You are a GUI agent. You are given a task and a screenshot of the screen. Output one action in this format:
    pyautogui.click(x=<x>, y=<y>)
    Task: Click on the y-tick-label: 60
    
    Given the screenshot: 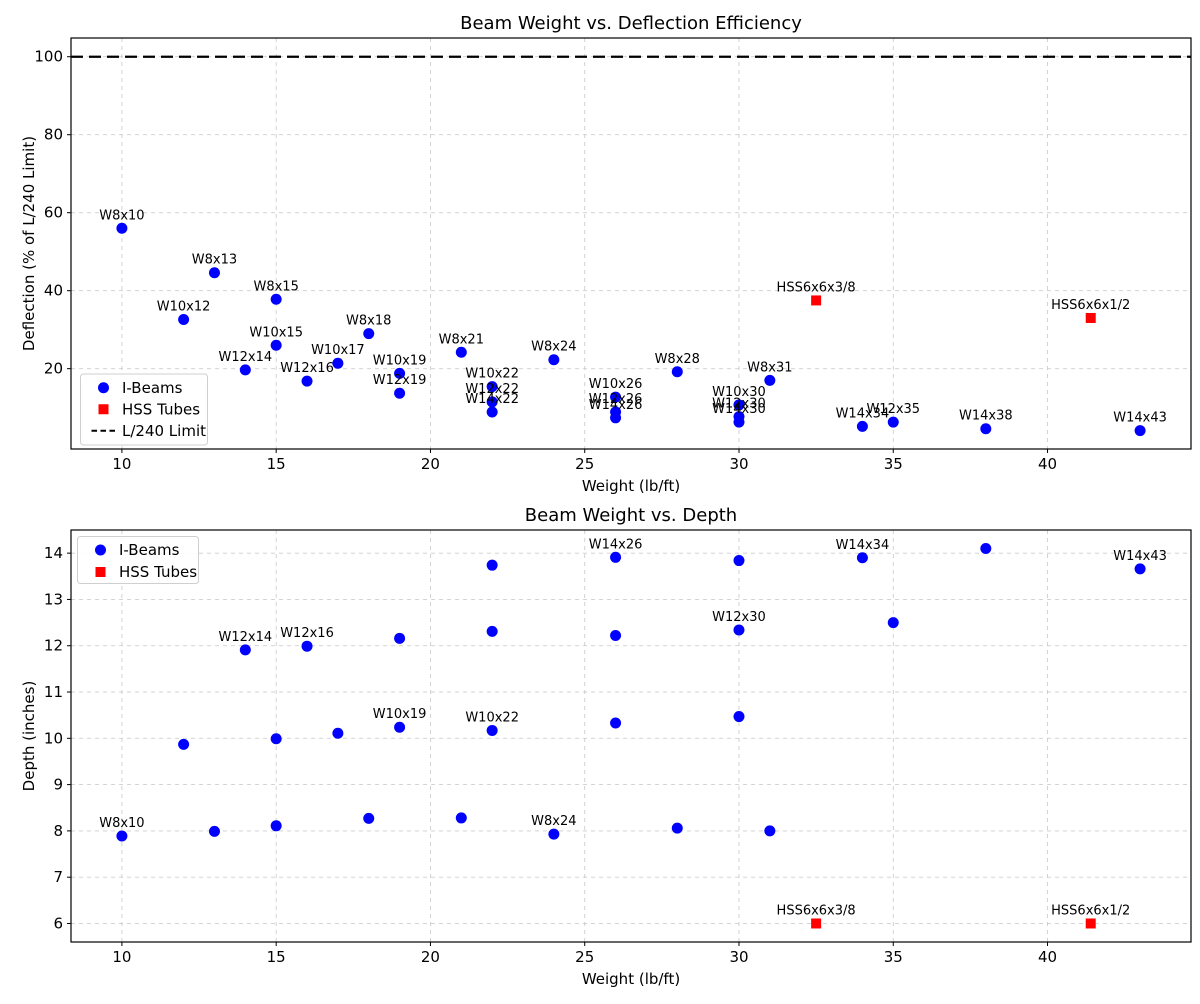 What is the action you would take?
    pyautogui.click(x=53, y=213)
    